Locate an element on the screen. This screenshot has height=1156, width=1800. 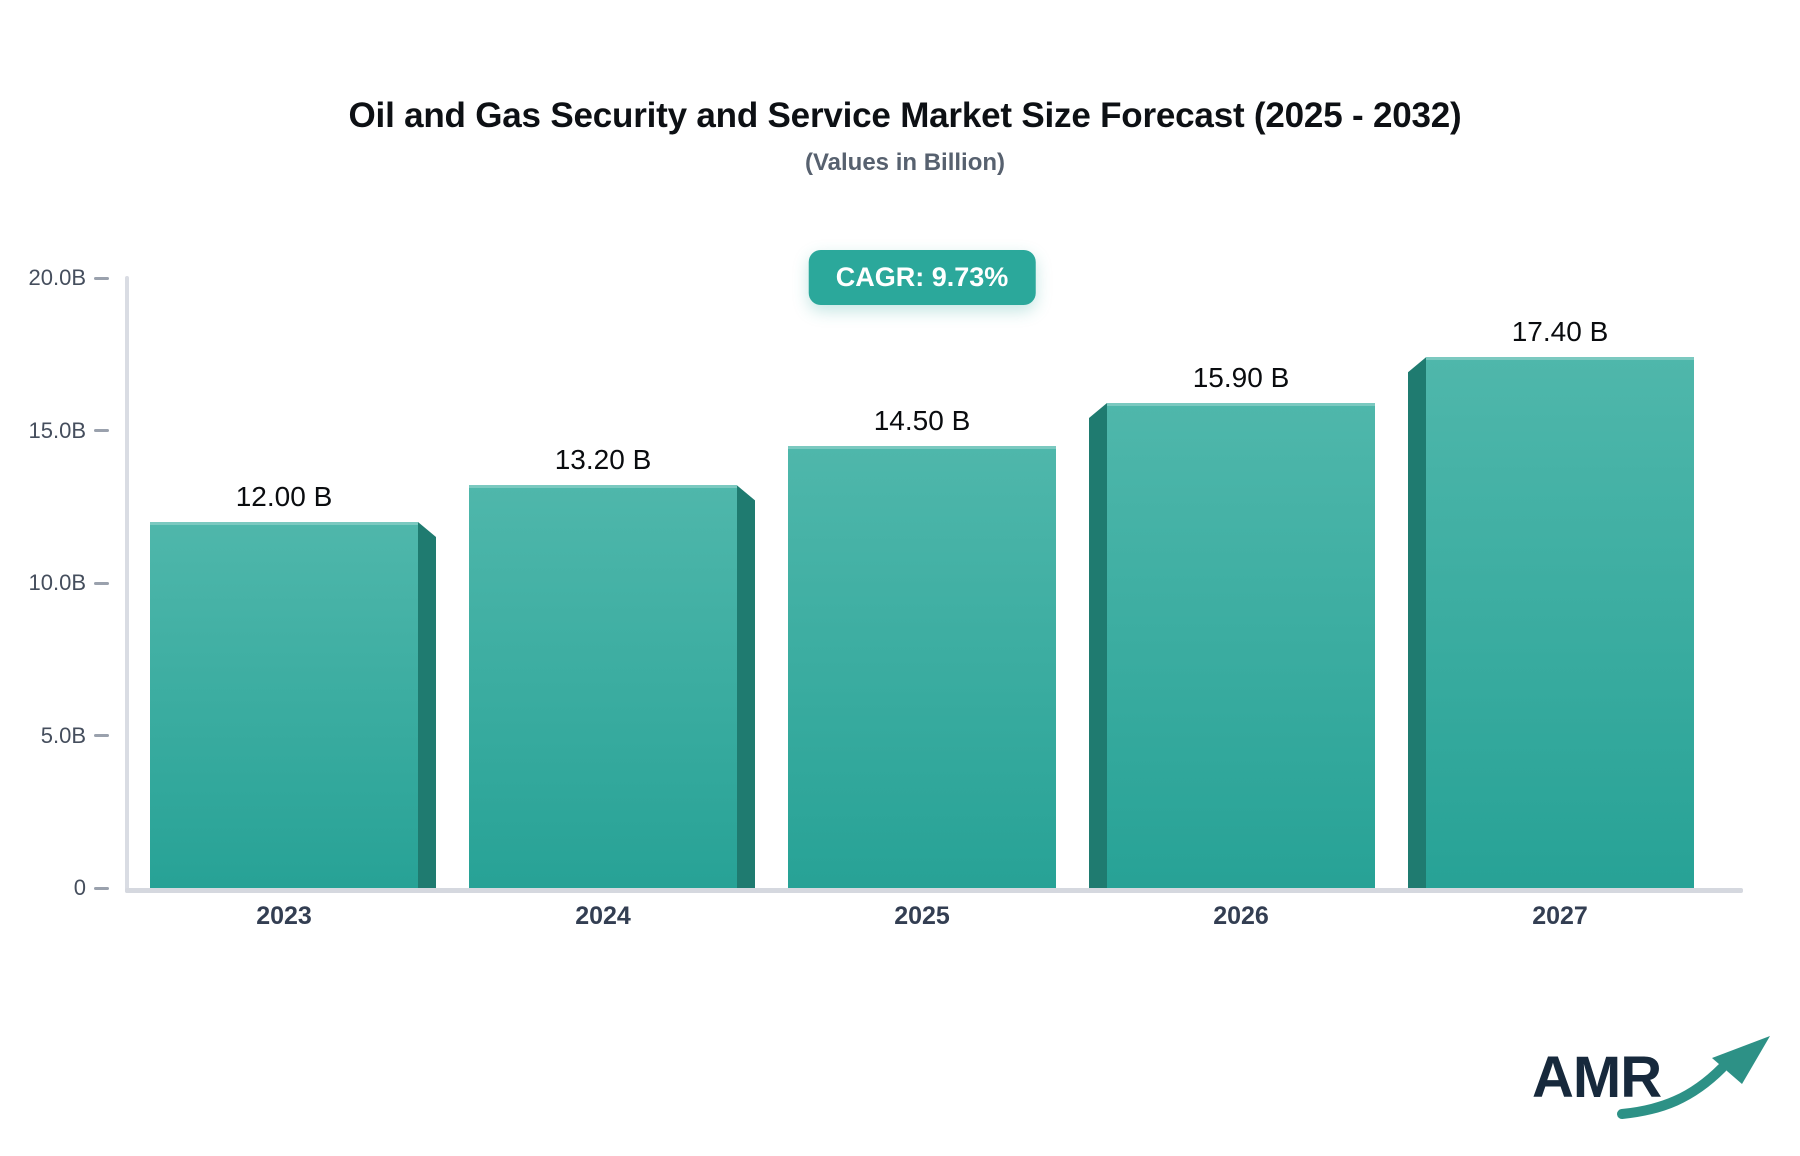
bar-value-label: 15.90 B is located at coordinates (1241, 378).